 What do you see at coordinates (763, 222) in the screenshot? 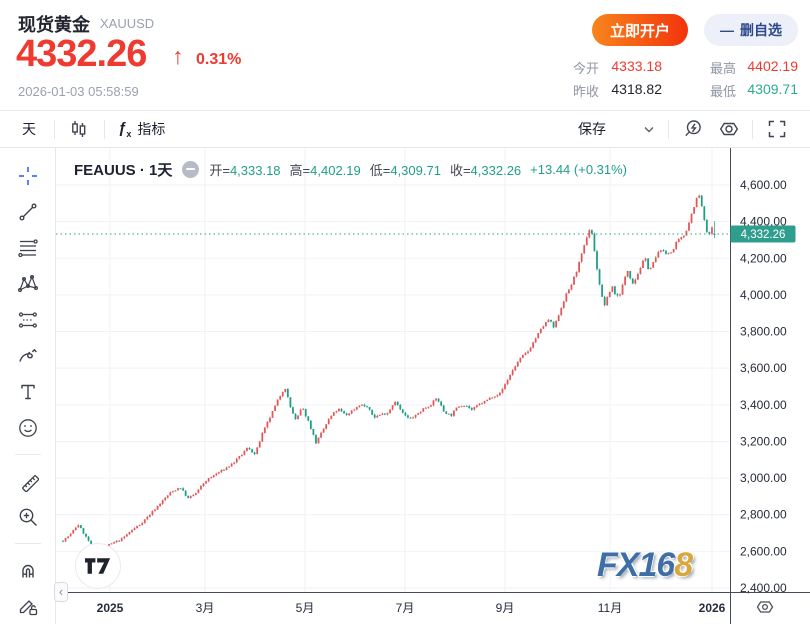
I see `svg-text: 4,400.00` at bounding box center [763, 222].